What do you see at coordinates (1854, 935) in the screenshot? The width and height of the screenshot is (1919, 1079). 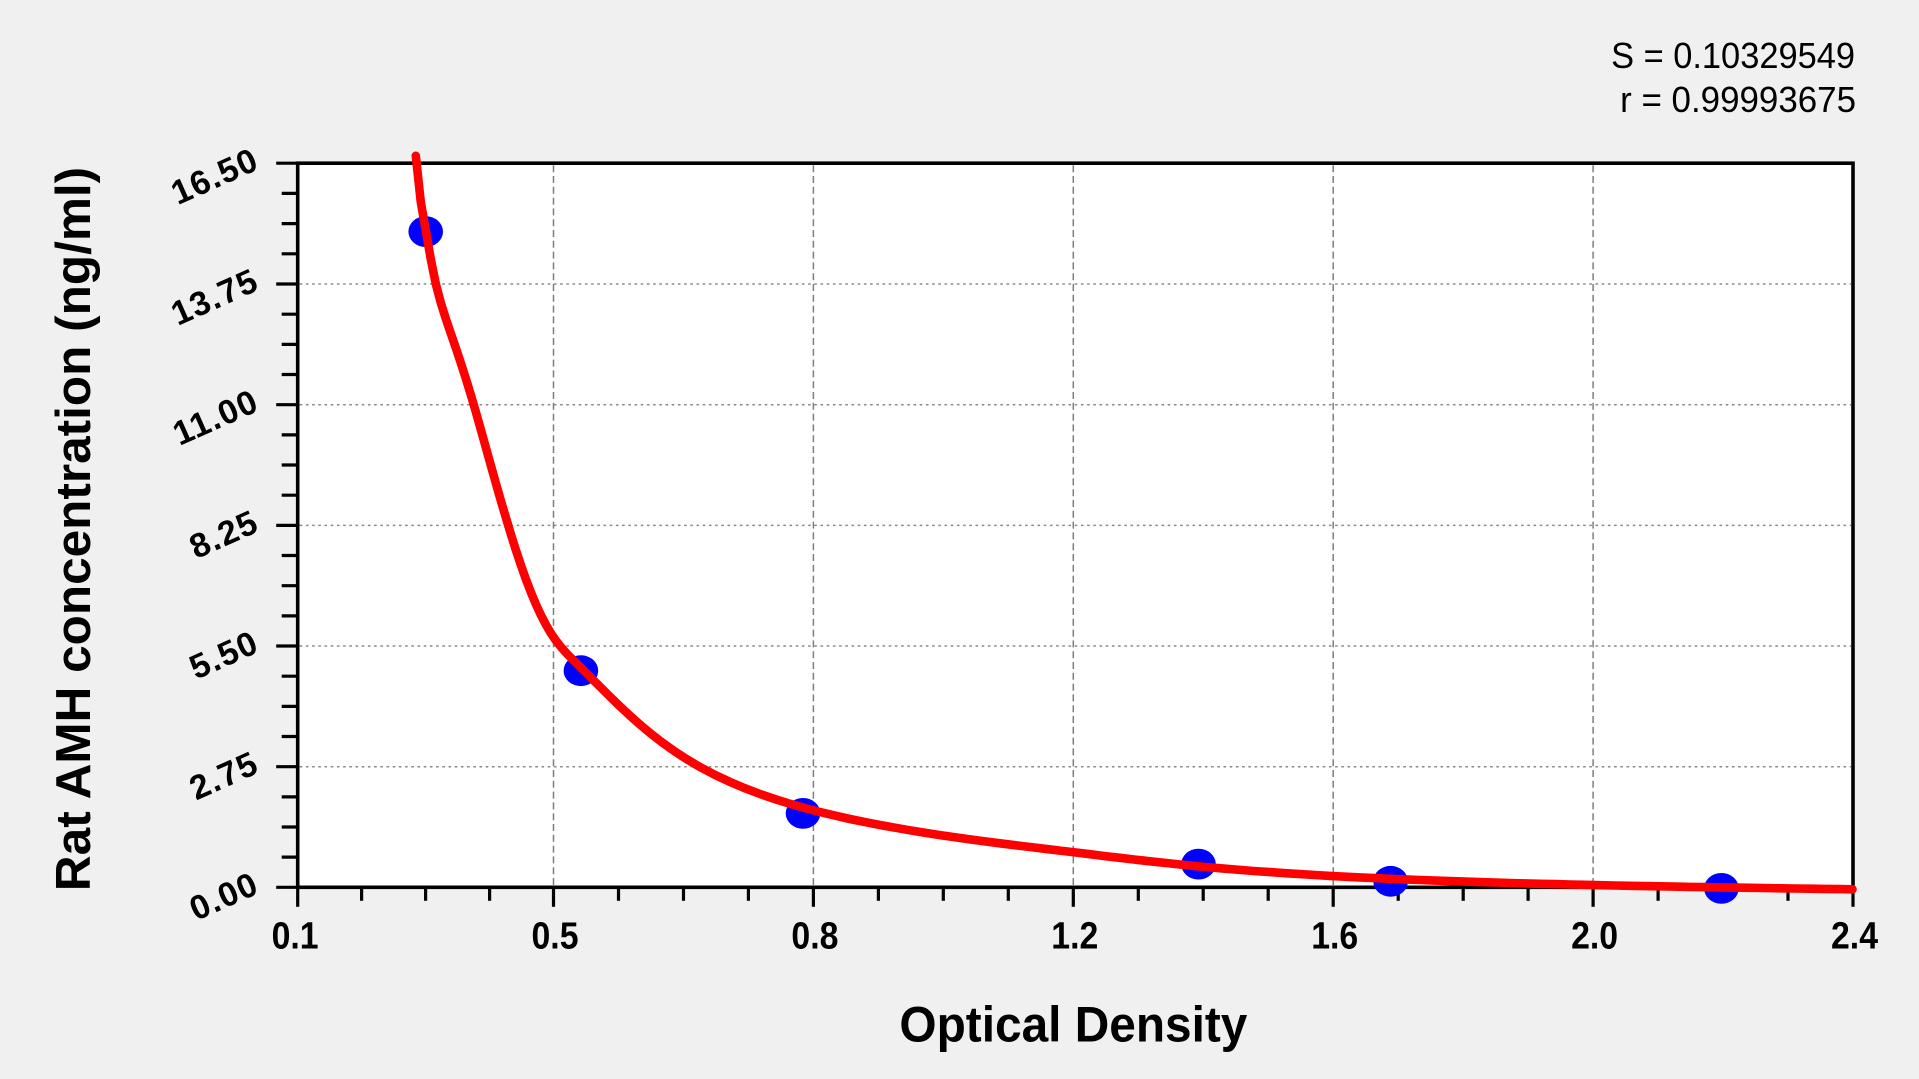 I see `svg-text: 2.4` at bounding box center [1854, 935].